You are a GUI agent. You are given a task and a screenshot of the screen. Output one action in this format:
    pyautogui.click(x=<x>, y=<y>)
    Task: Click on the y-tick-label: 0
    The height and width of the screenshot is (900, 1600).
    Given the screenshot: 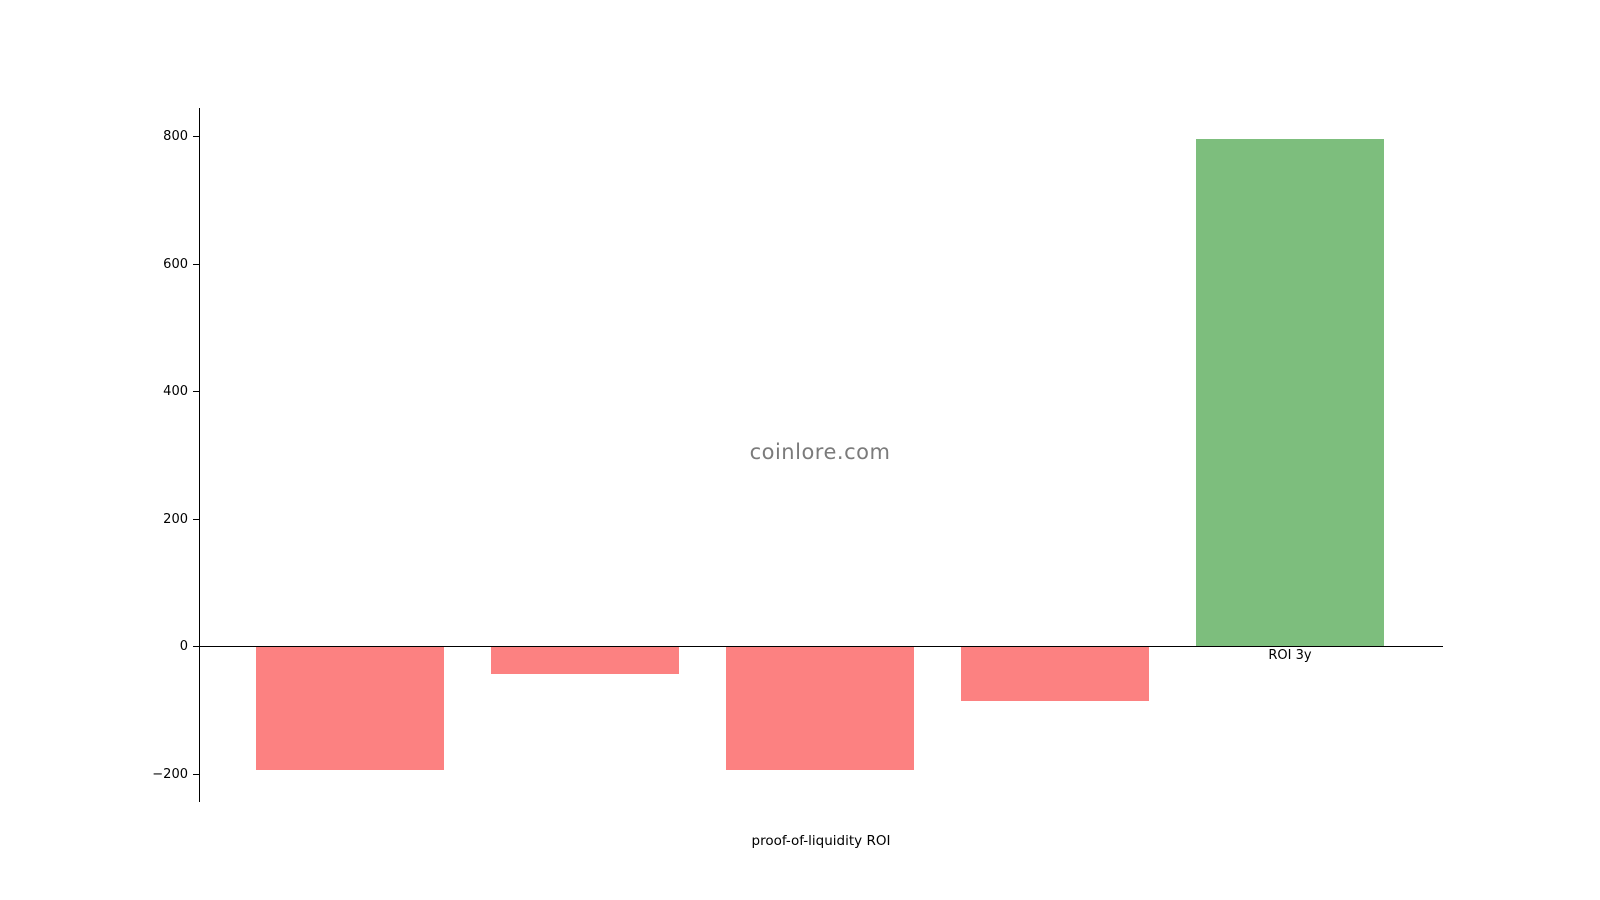 What is the action you would take?
    pyautogui.click(x=183, y=646)
    